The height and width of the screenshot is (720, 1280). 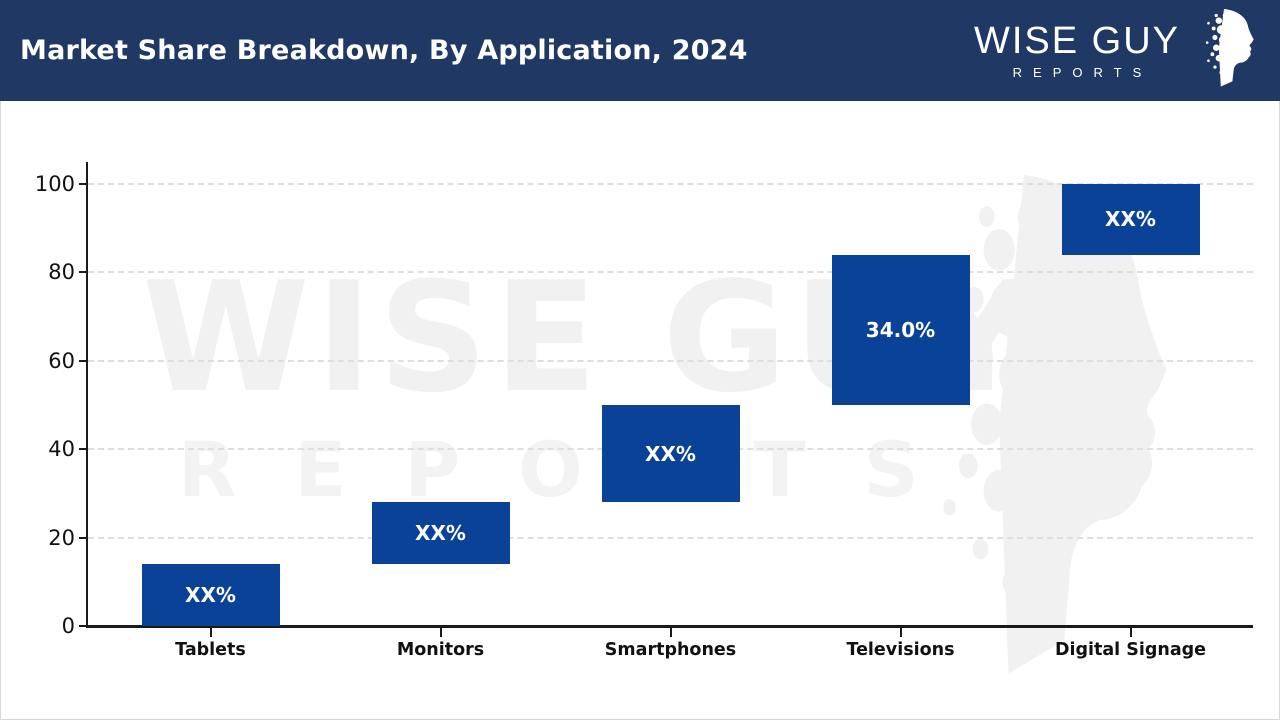 I want to click on bar-monitors: XX%, so click(x=440, y=533).